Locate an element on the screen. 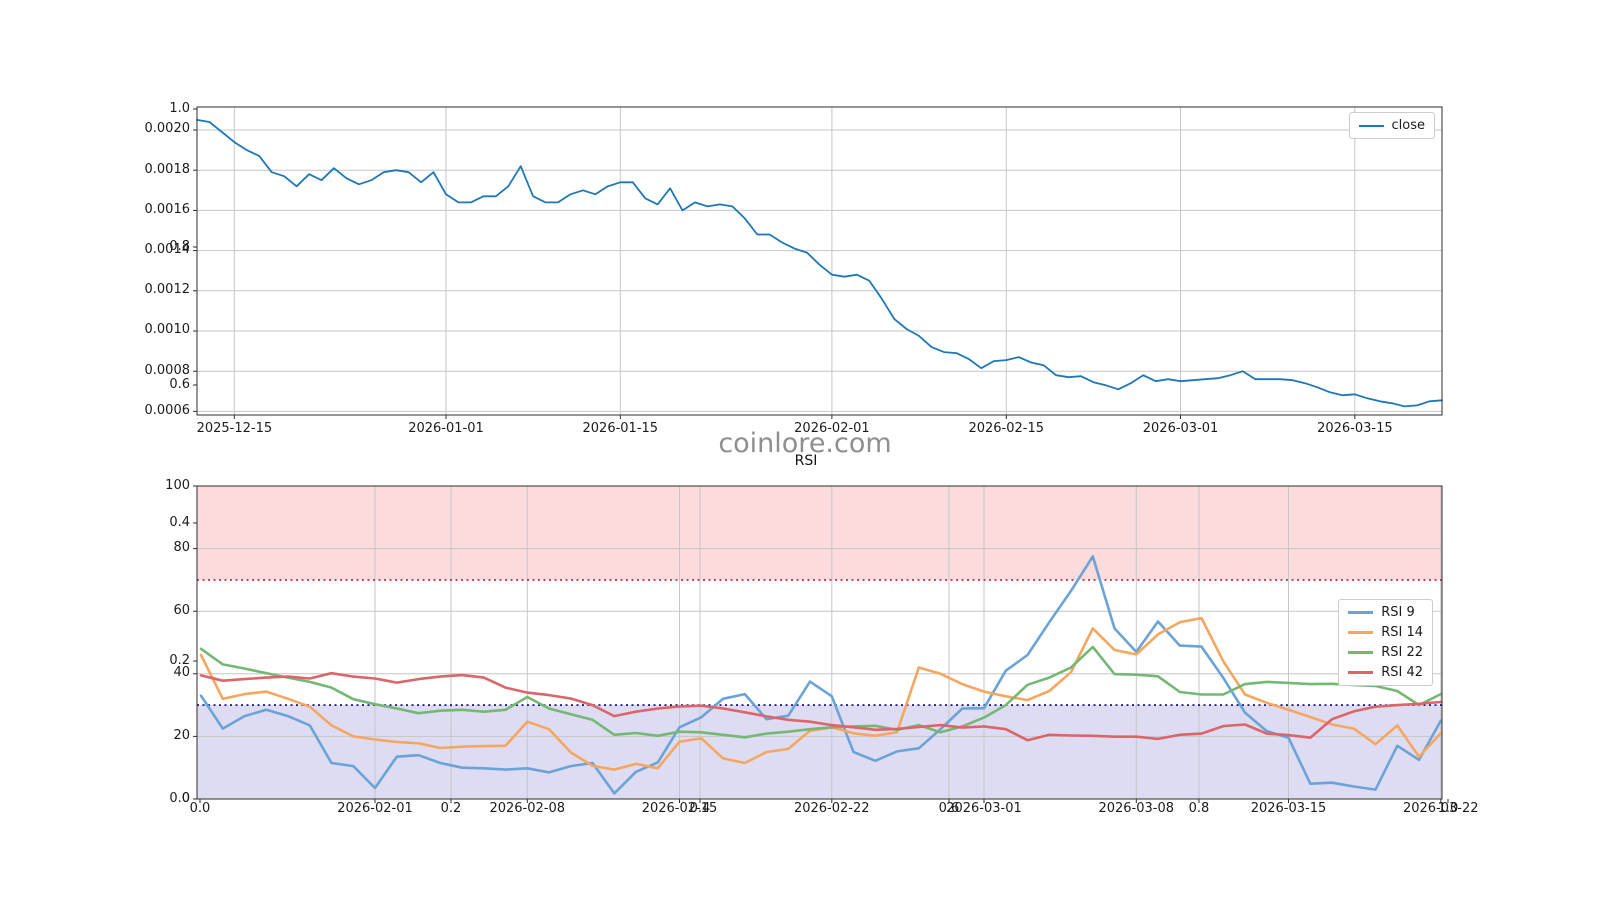 The width and height of the screenshot is (1600, 900). legend-entry: RSI 14 is located at coordinates (1385, 632).